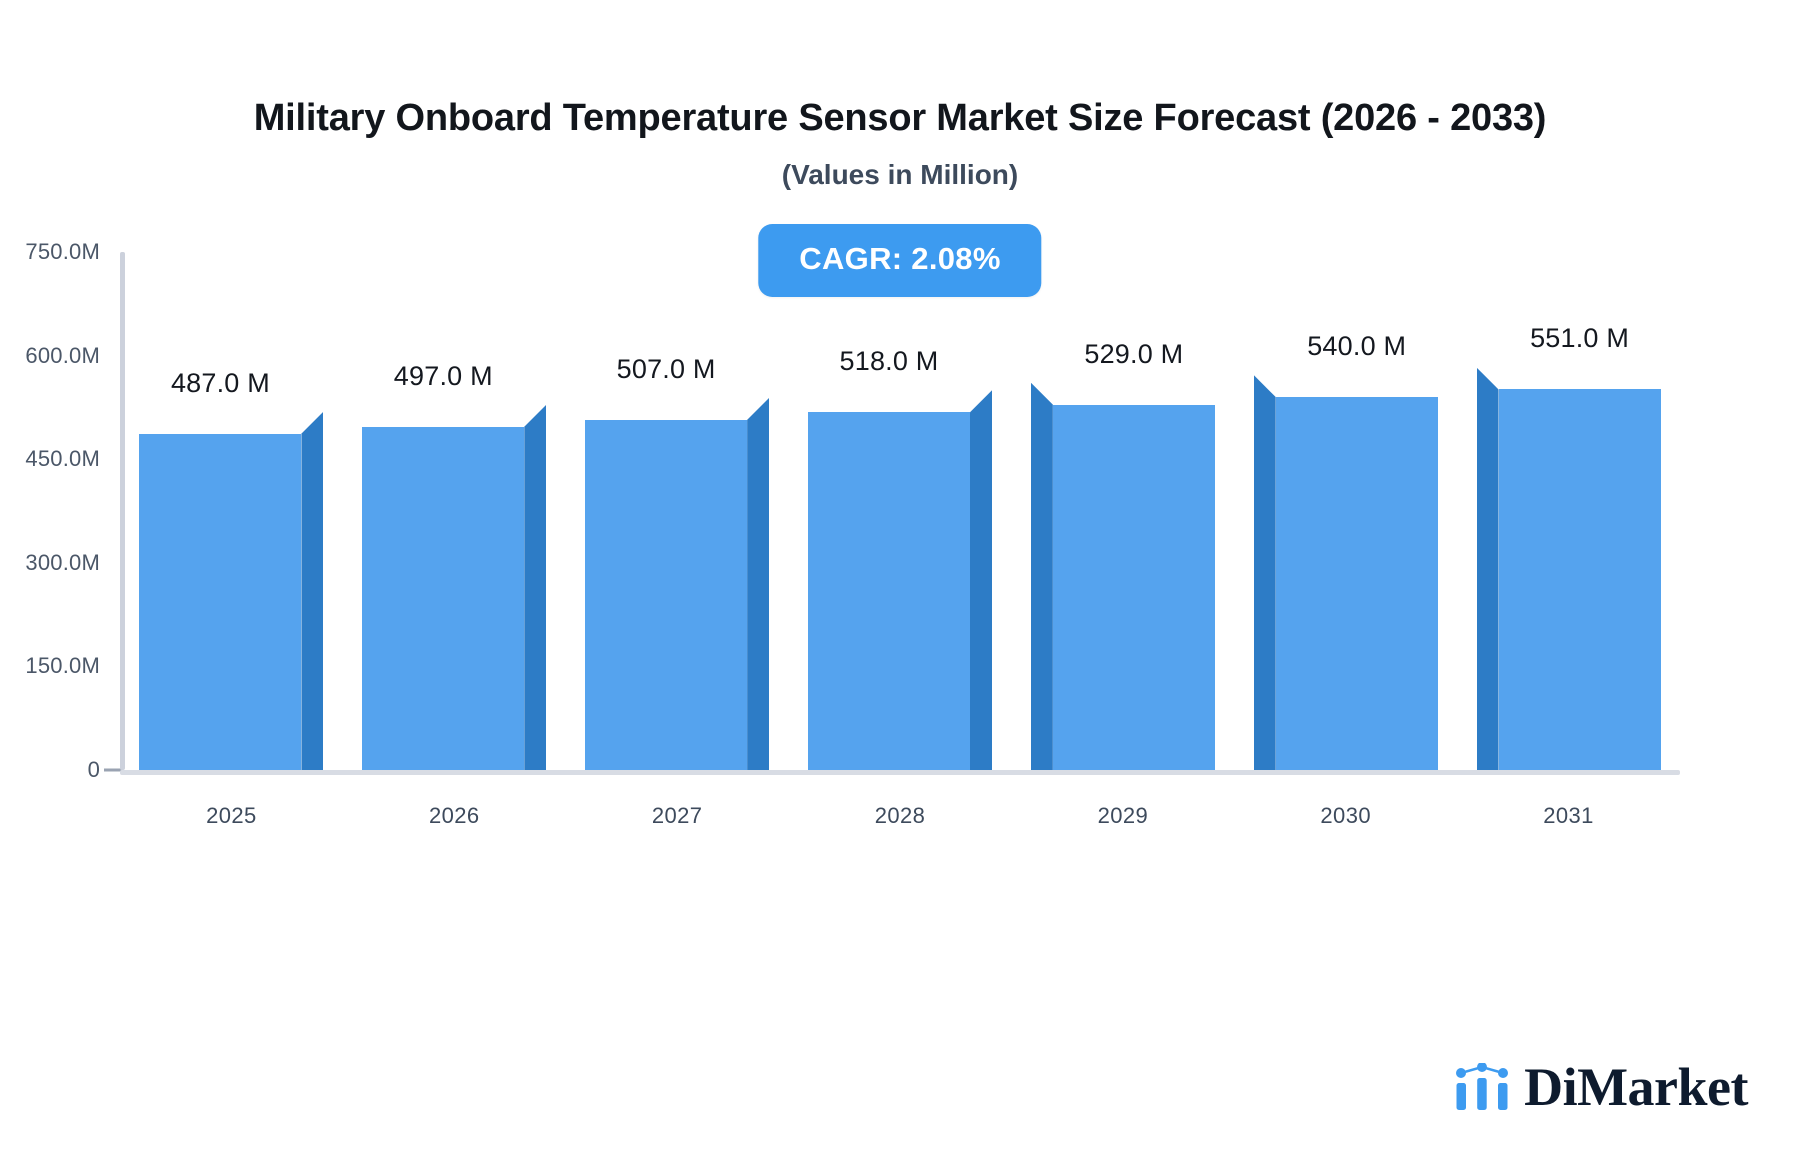 This screenshot has height=1156, width=1800. What do you see at coordinates (1568, 815) in the screenshot?
I see `x-axis-tick-label: 2031` at bounding box center [1568, 815].